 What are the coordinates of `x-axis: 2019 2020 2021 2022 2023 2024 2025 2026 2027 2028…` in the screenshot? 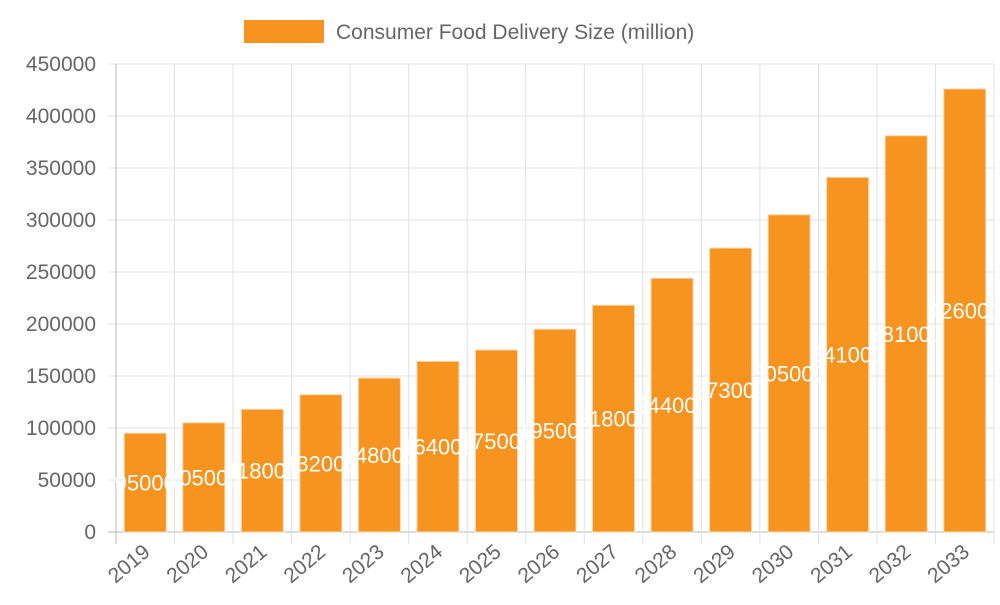 It's located at (539, 564).